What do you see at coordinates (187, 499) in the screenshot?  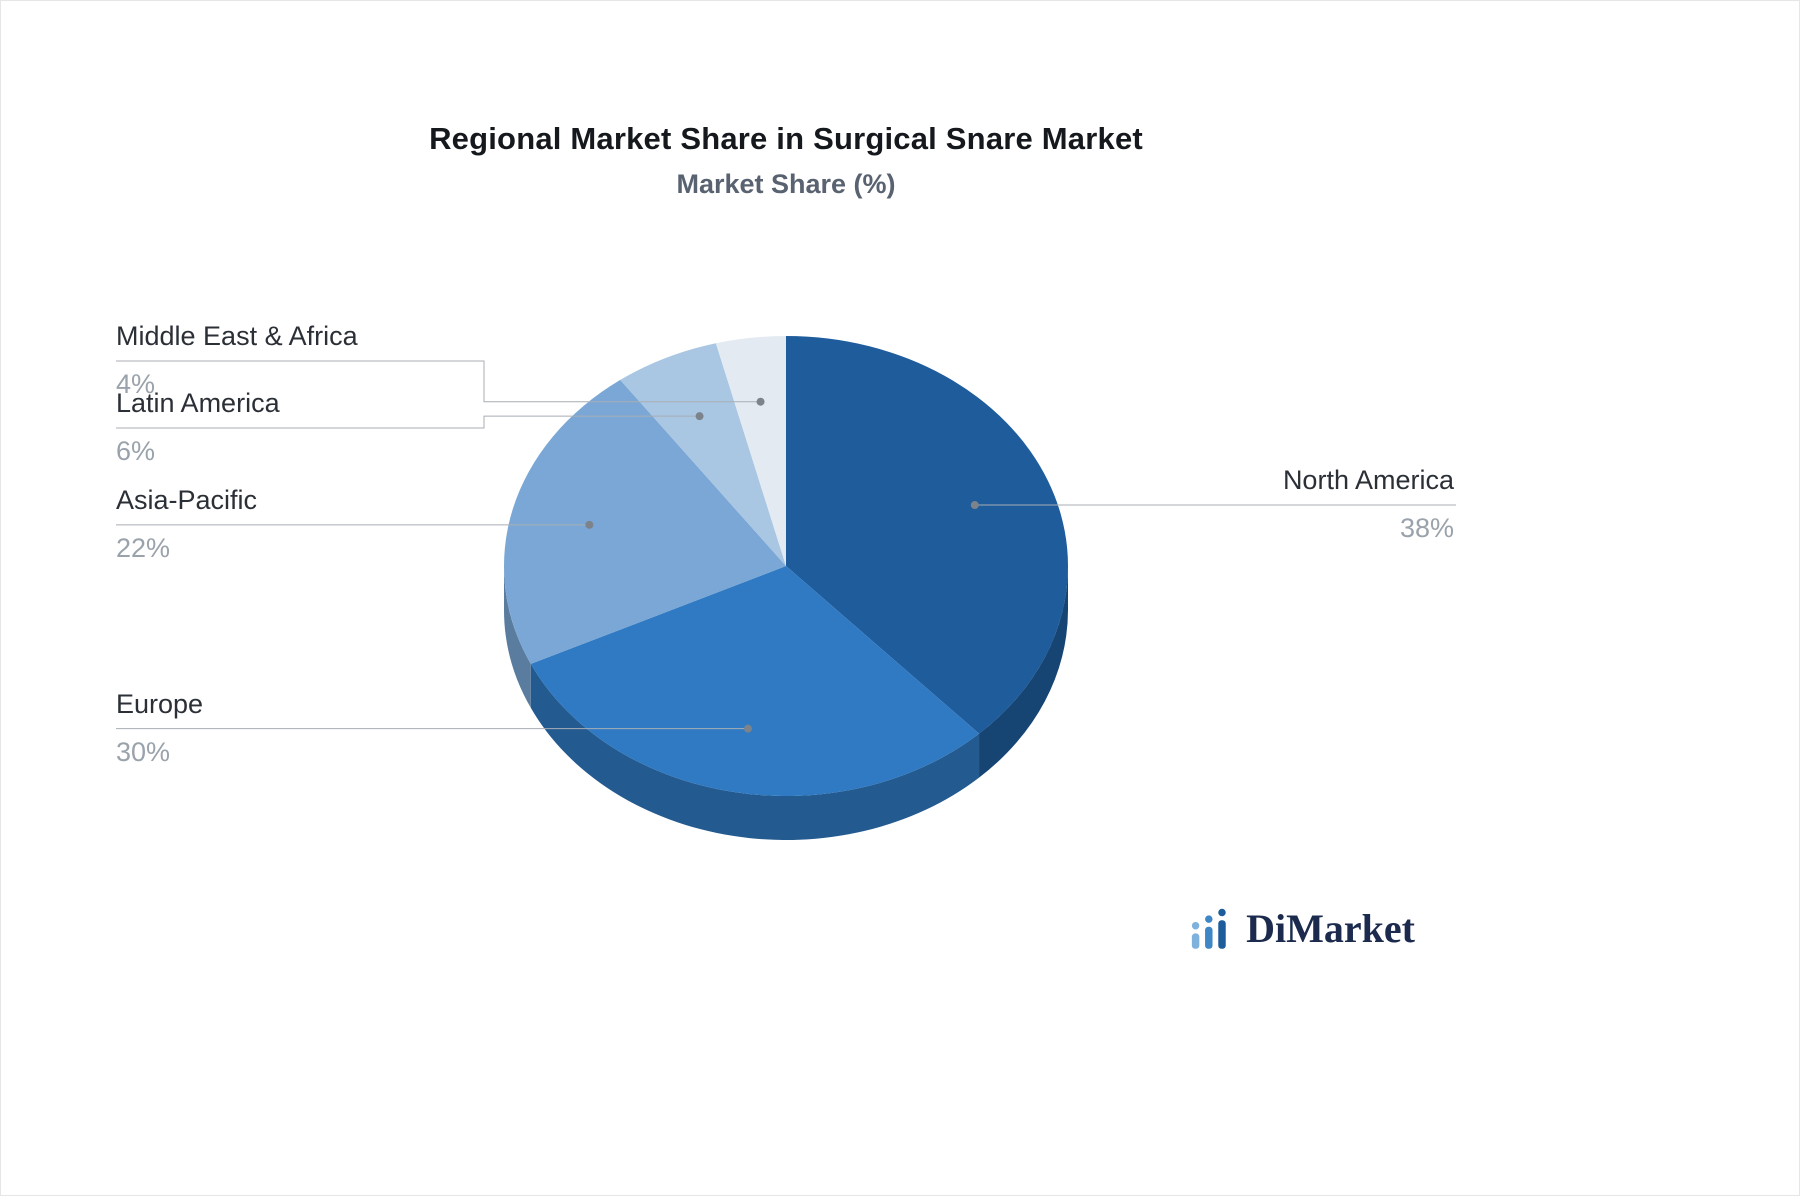 I see `slice-label-asia-pacific: Asia-Pacific` at bounding box center [187, 499].